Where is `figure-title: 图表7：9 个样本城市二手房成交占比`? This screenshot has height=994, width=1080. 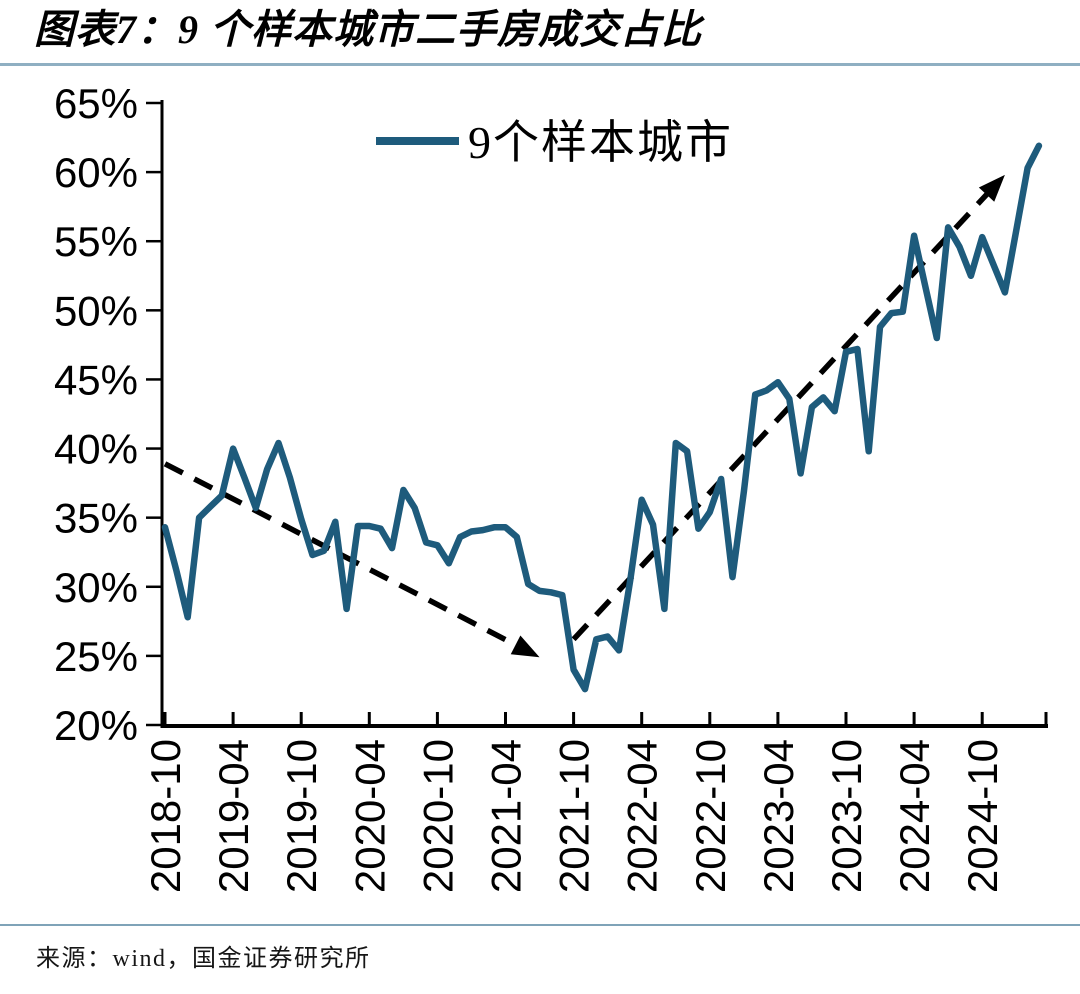
figure-title: 图表7：9 个样本城市二手房成交占比 is located at coordinates (368, 29).